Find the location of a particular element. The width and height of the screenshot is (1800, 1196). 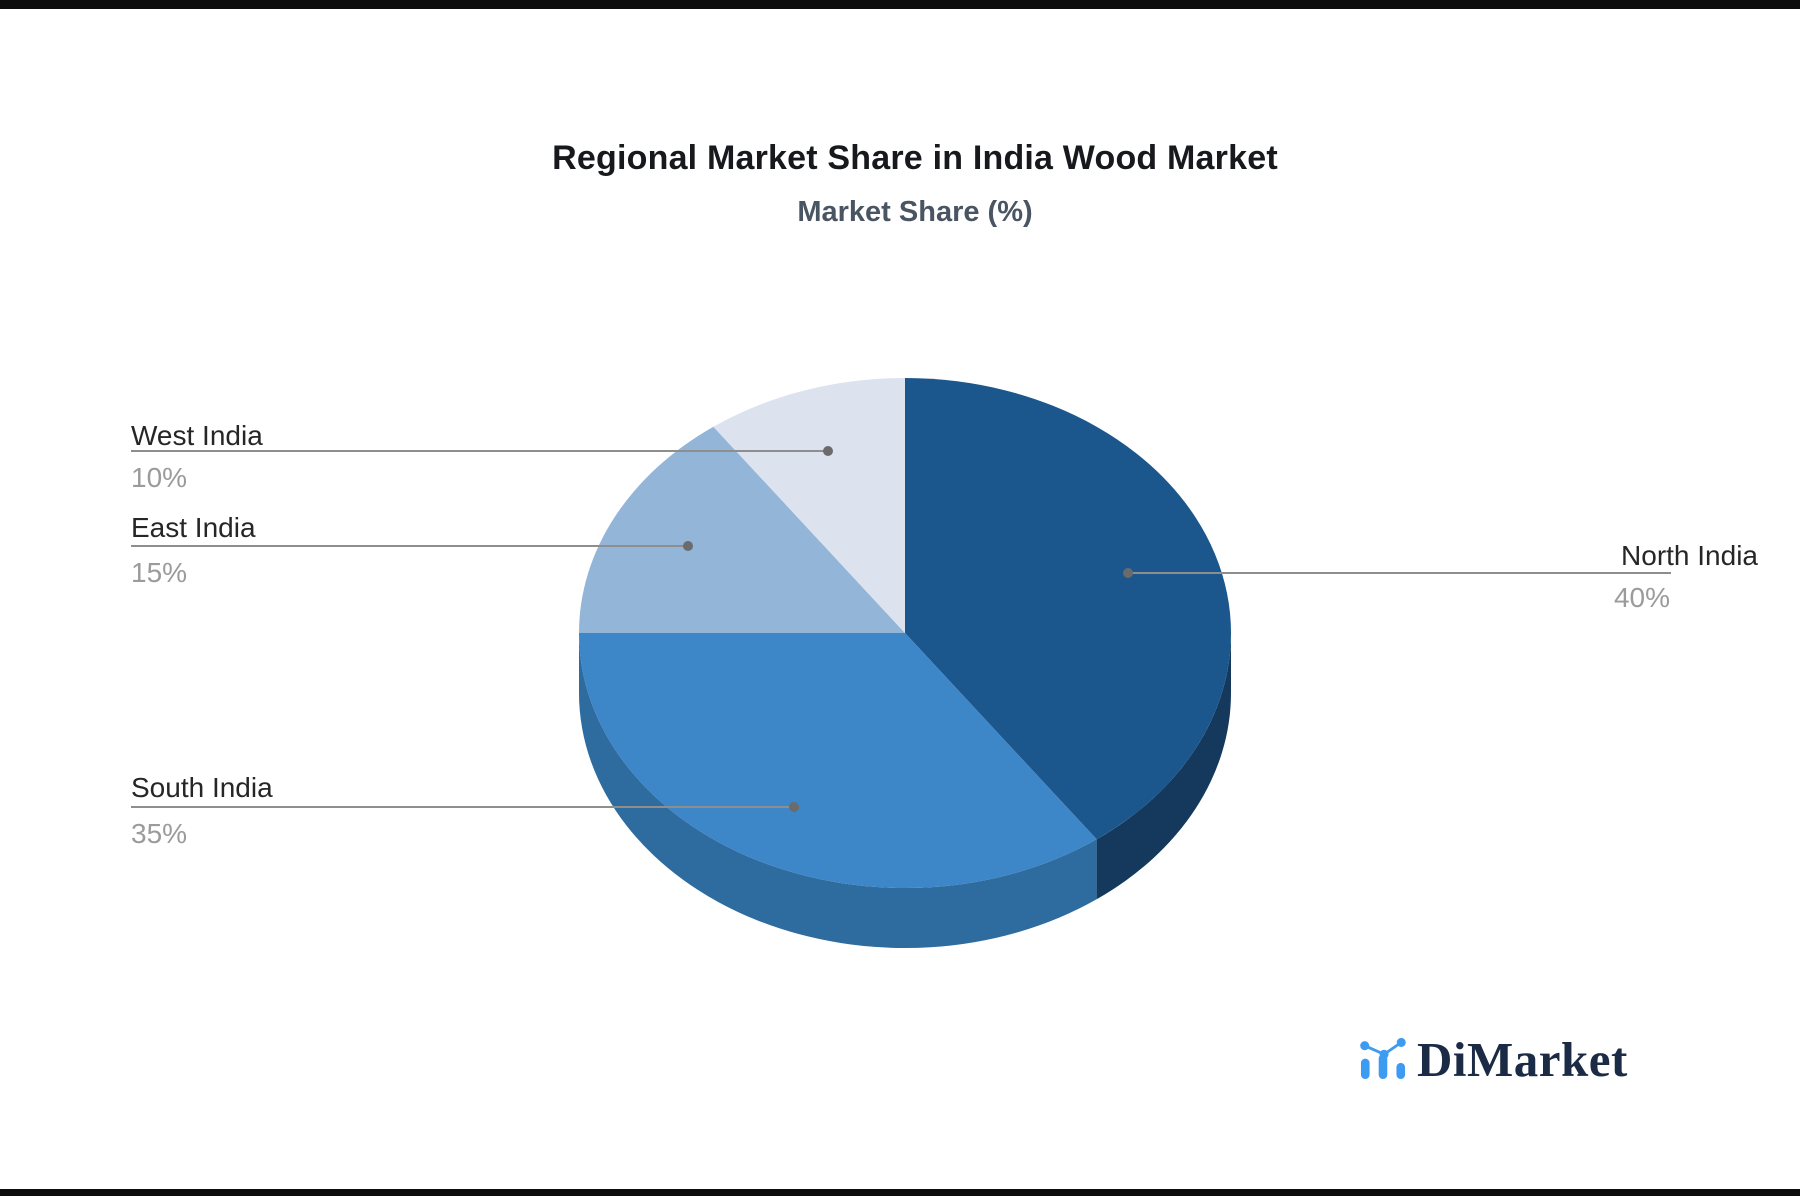

pie-rim-south-india is located at coordinates (838, 790).